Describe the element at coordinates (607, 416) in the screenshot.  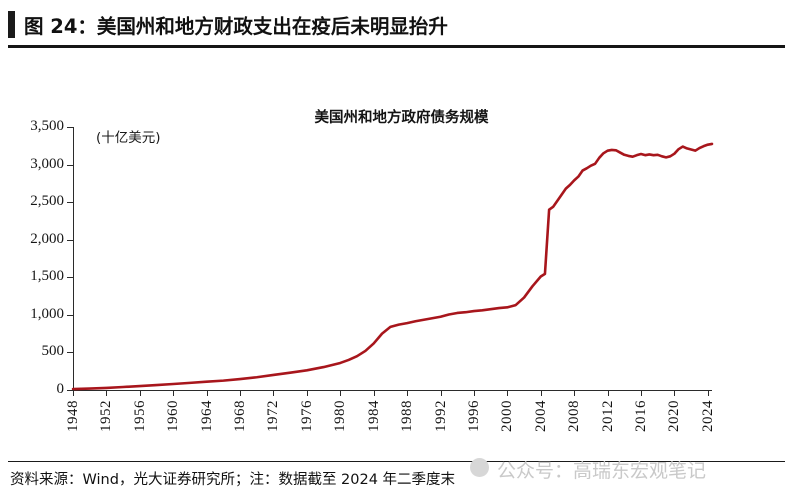
I see `x-axis-tick-label: 2012` at that location.